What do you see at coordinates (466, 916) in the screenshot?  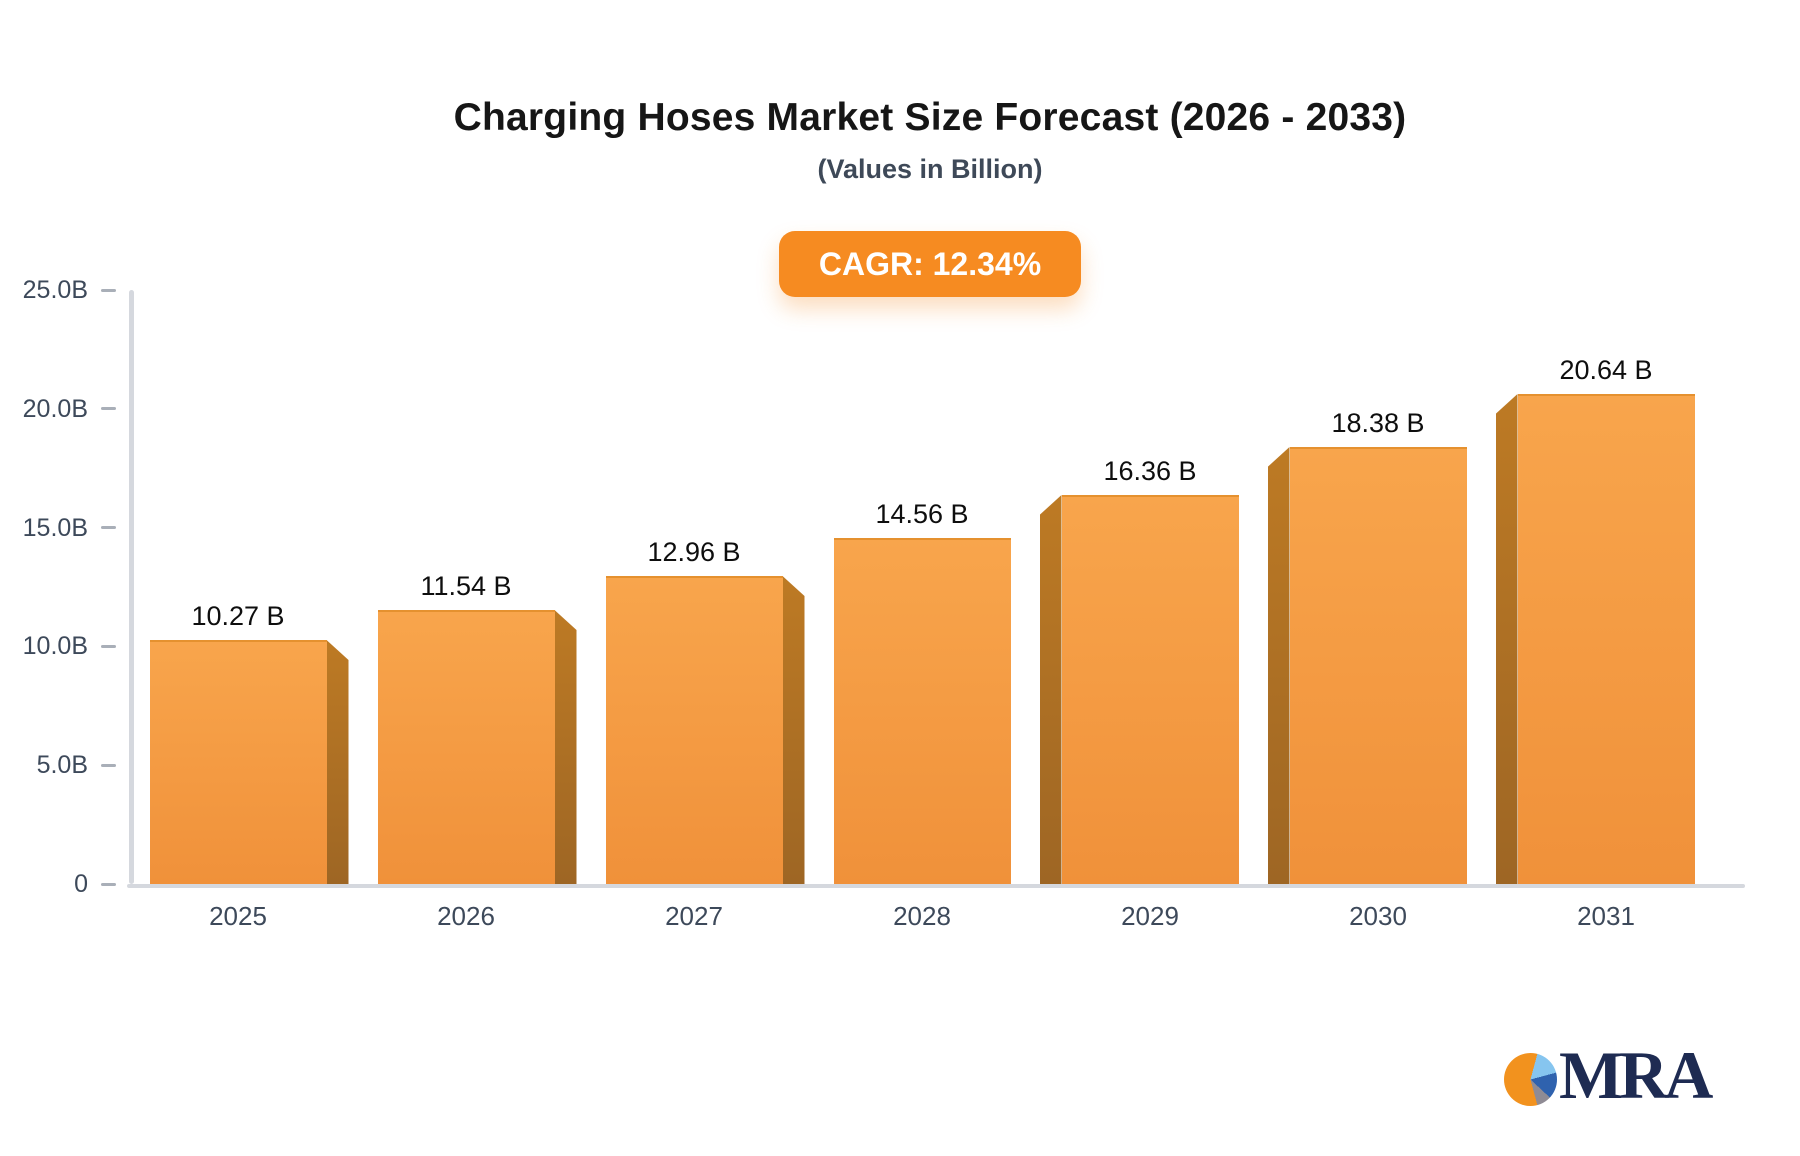 I see `x-tick-label: 2026` at bounding box center [466, 916].